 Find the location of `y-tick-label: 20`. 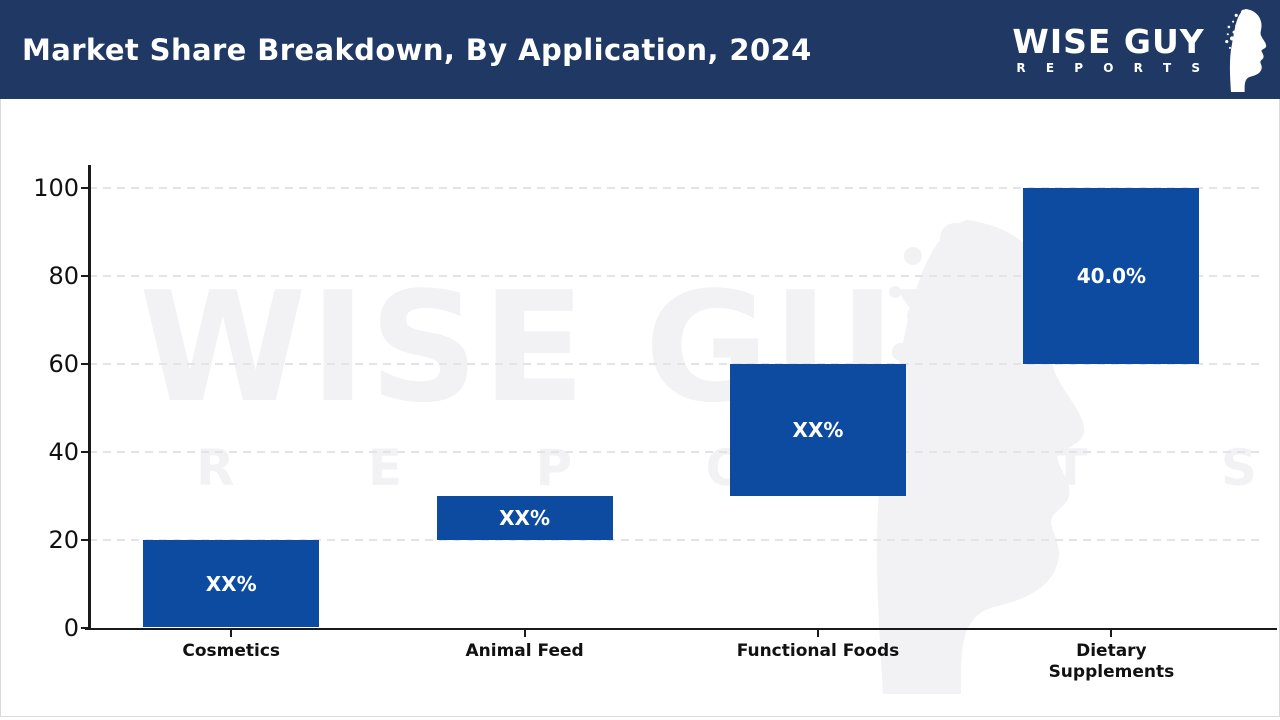

y-tick-label: 20 is located at coordinates (63, 539).